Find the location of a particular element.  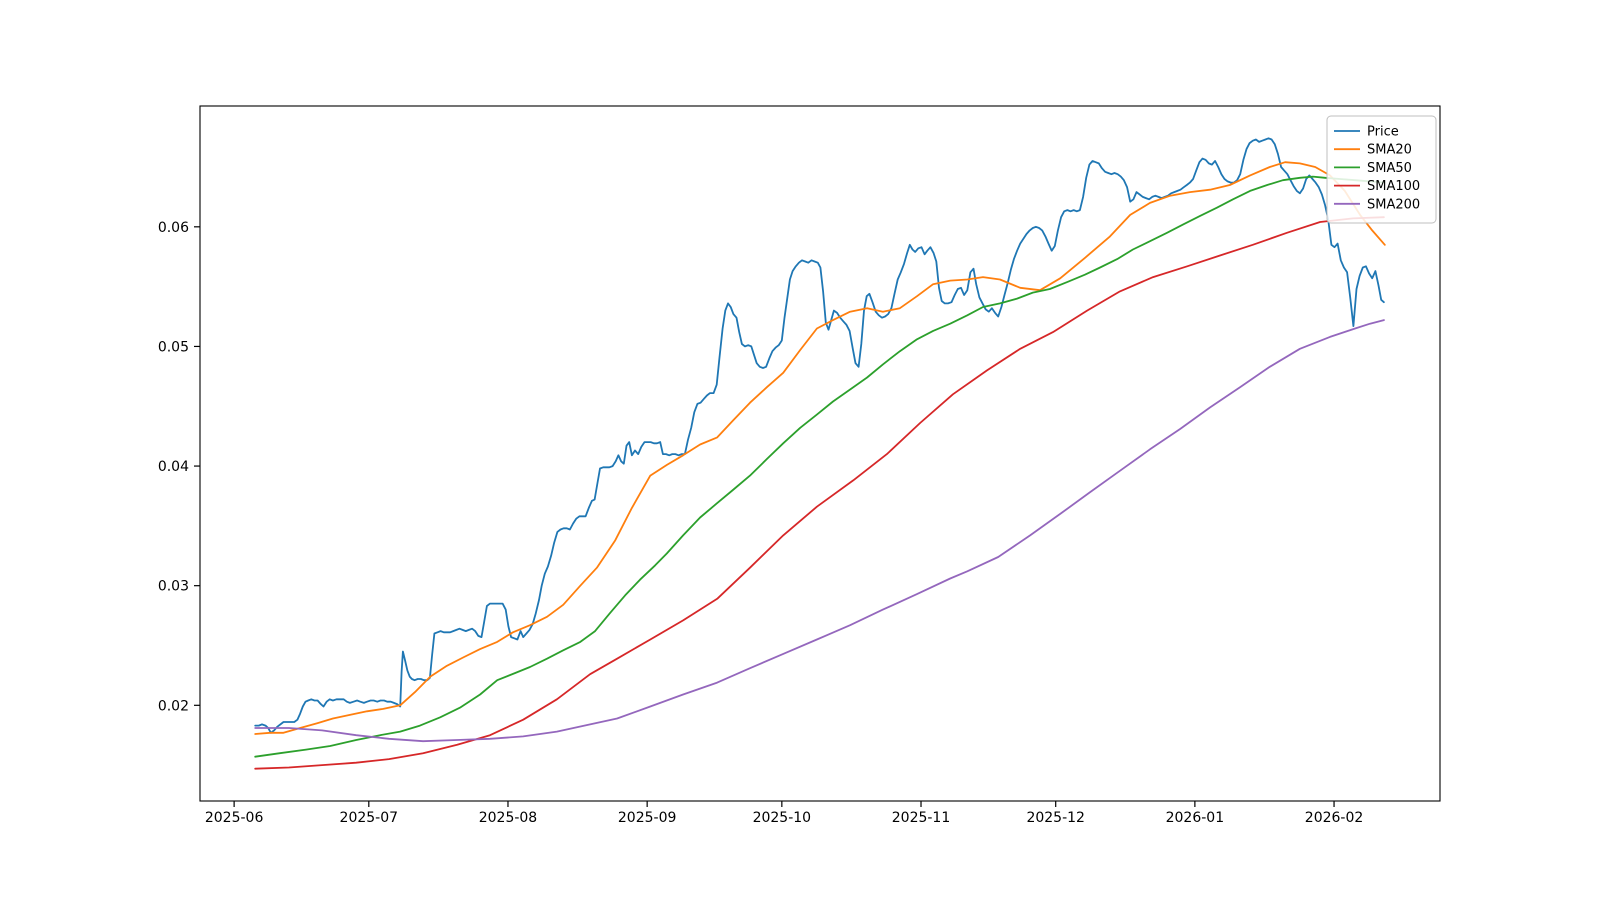

x-tick-label: 2025-06 is located at coordinates (234, 818).